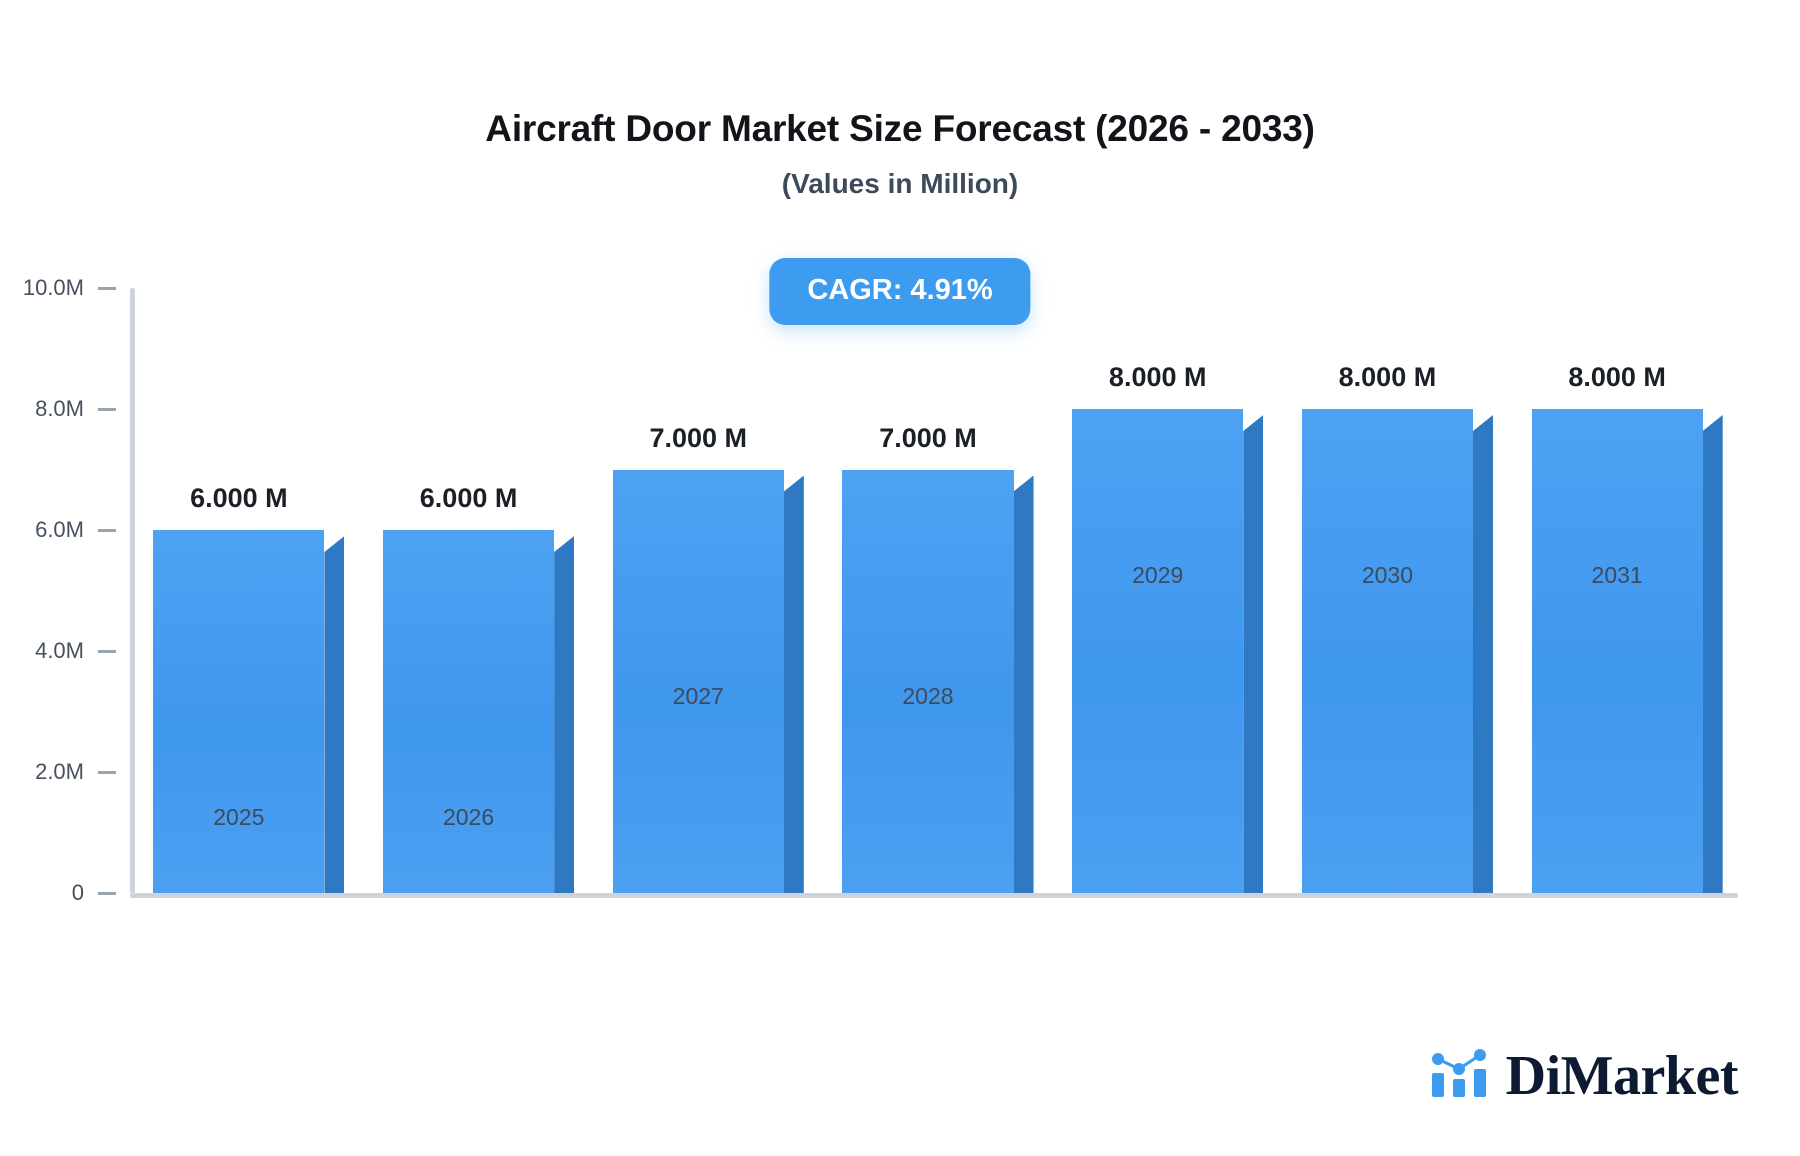 The image size is (1800, 1156). I want to click on brand-logo: DiMarket, so click(1584, 1075).